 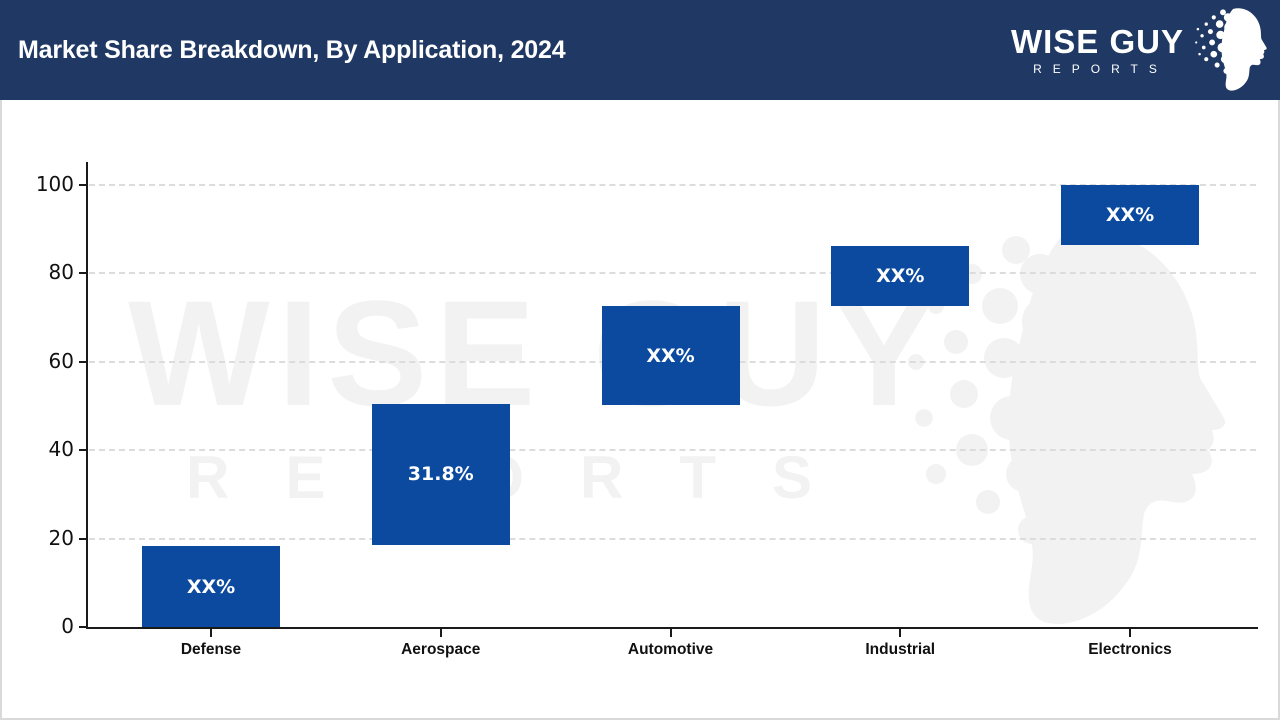 What do you see at coordinates (535, 353) in the screenshot?
I see `watermark-wiseguy-text: WISE GUY` at bounding box center [535, 353].